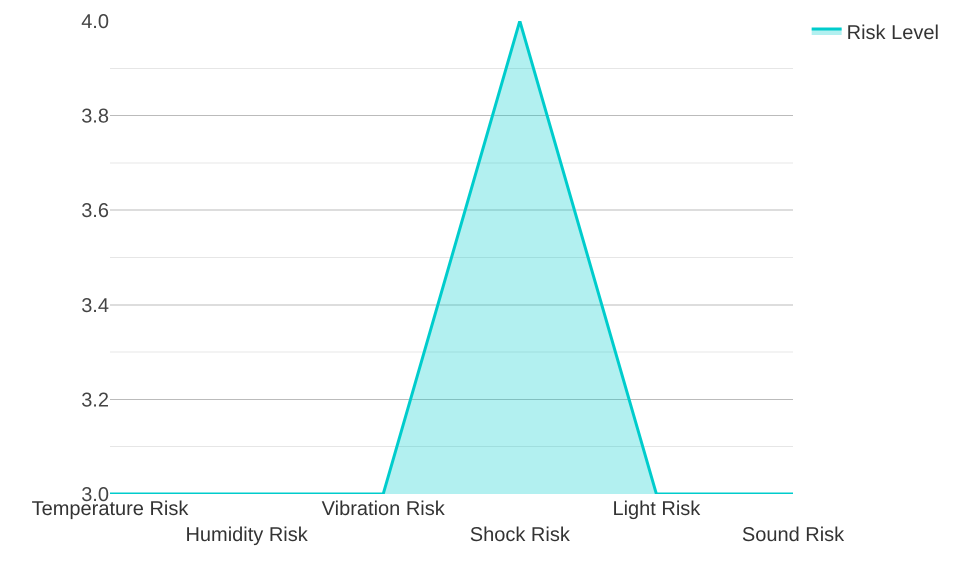 The height and width of the screenshot is (564, 957). What do you see at coordinates (384, 509) in the screenshot?
I see `x-tick-label: Vibration Risk` at bounding box center [384, 509].